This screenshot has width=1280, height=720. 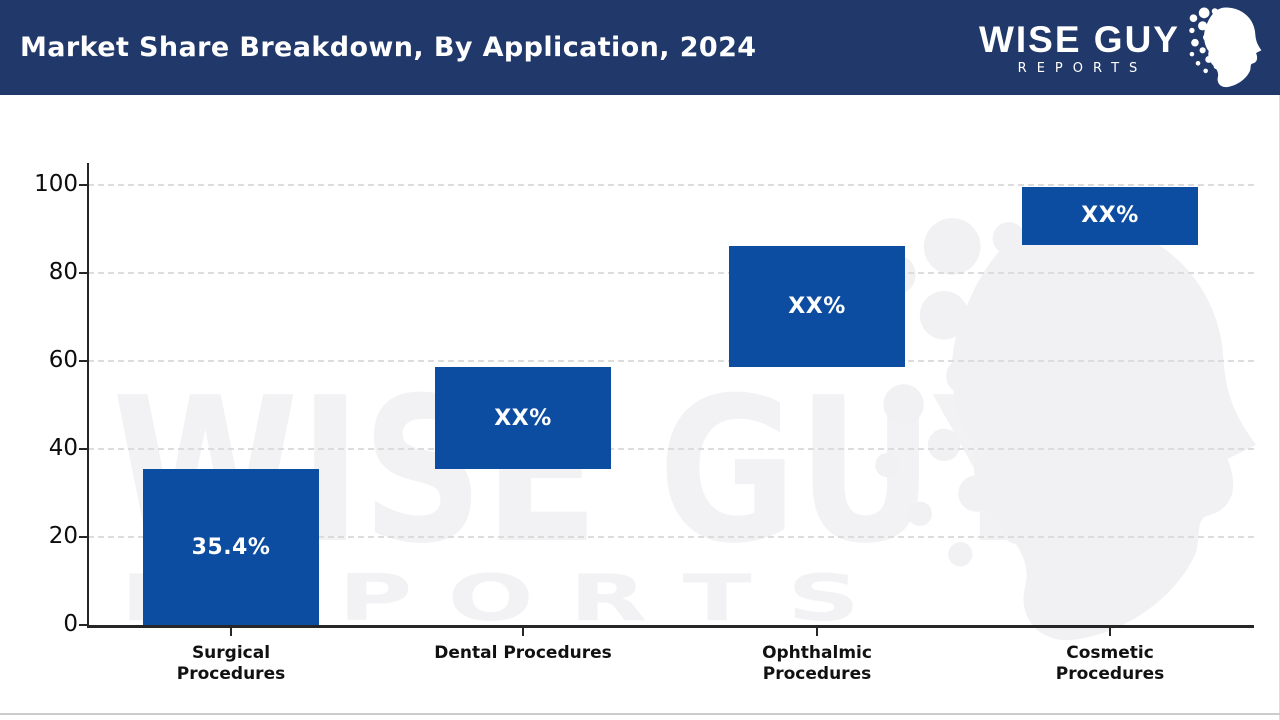 What do you see at coordinates (56, 184) in the screenshot?
I see `y-axis-tick-label: 100` at bounding box center [56, 184].